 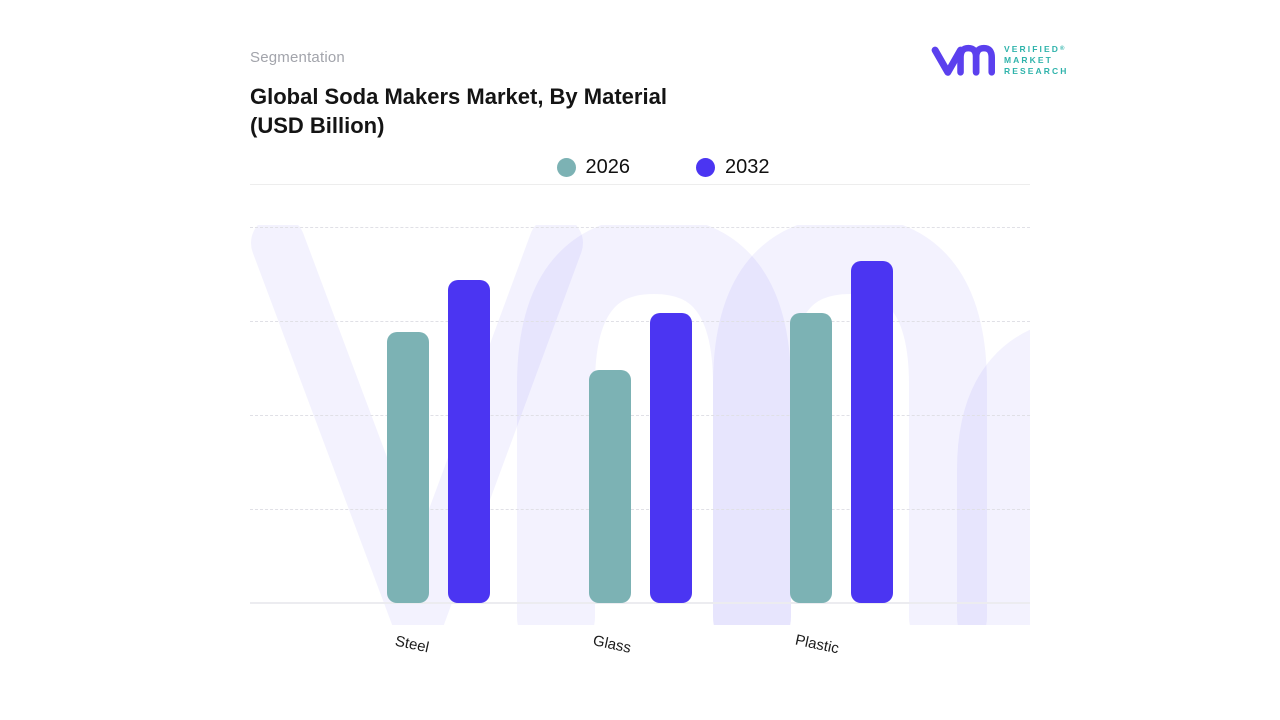 I want to click on bar-glass-2026, so click(x=610, y=486).